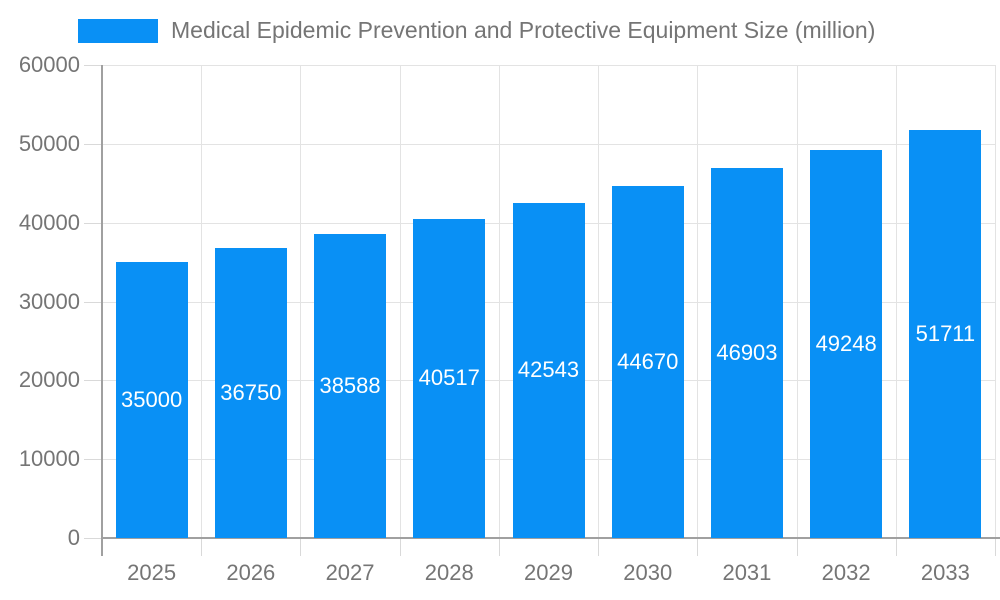 The width and height of the screenshot is (1000, 600). I want to click on x-axis-label-2028: 2028, so click(449, 572).